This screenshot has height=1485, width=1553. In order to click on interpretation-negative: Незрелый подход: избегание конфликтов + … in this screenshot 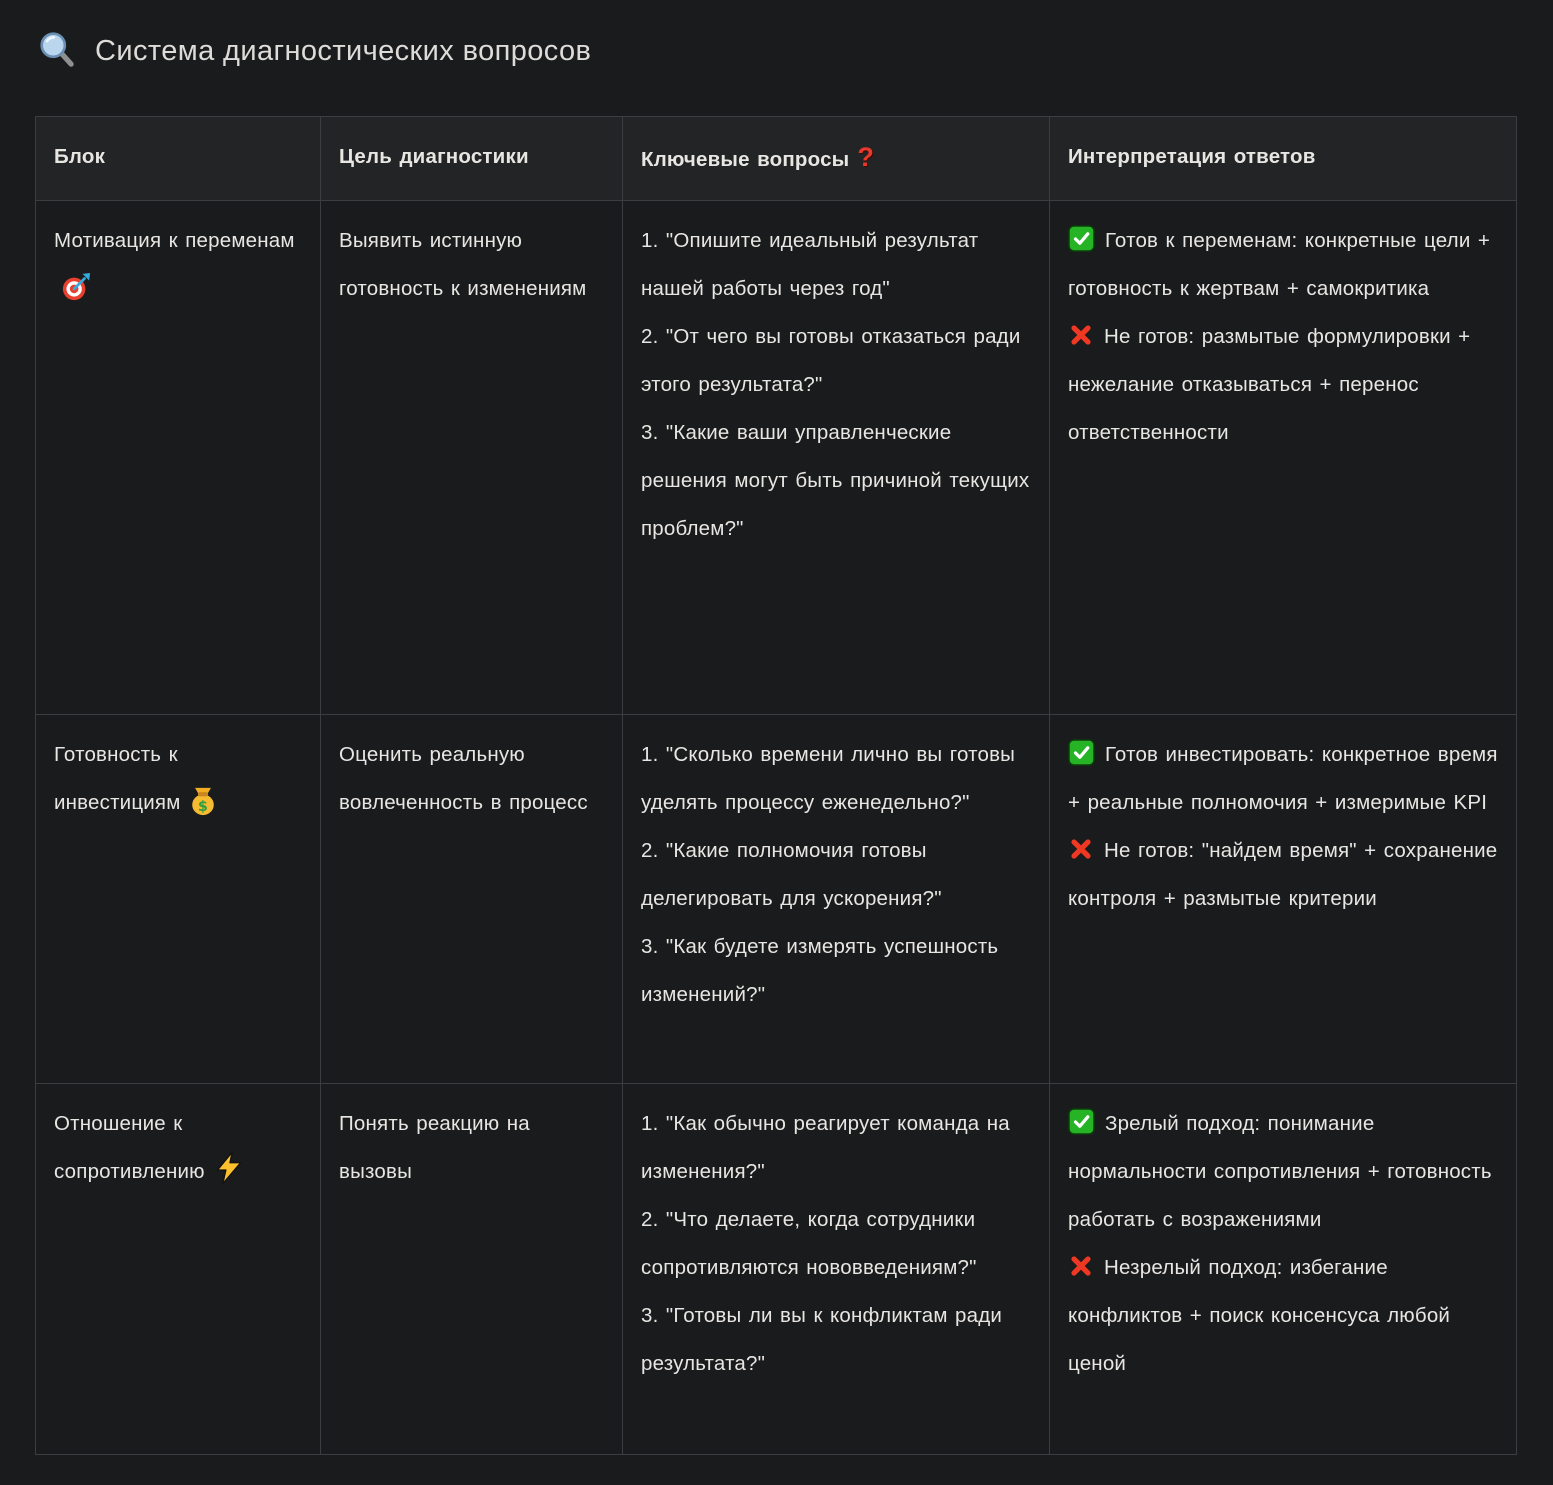, I will do `click(1283, 1316)`.